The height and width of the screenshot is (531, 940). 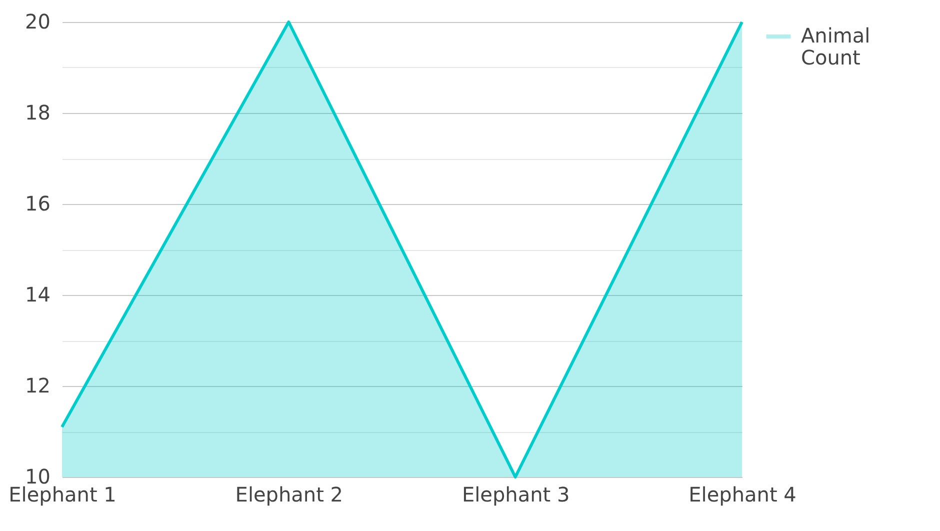 I want to click on x-tick-label: Elephant 2, so click(x=289, y=494).